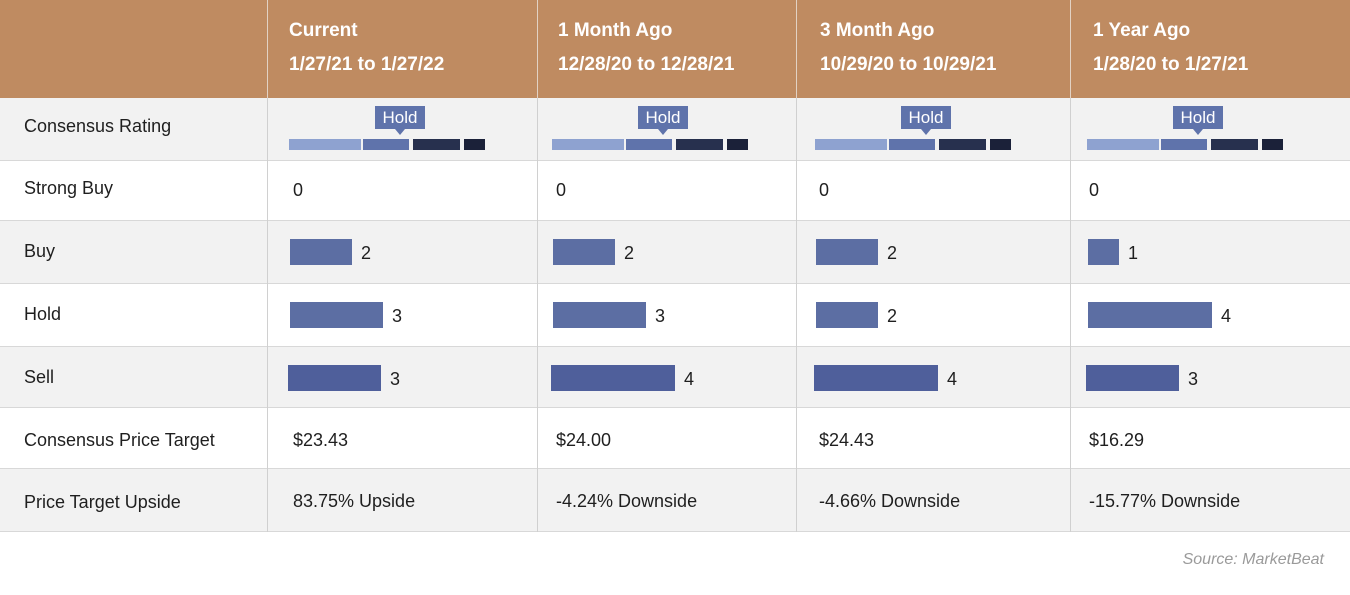 The height and width of the screenshot is (595, 1350). Describe the element at coordinates (354, 501) in the screenshot. I see `upside-value: 83.75% Upside` at that location.